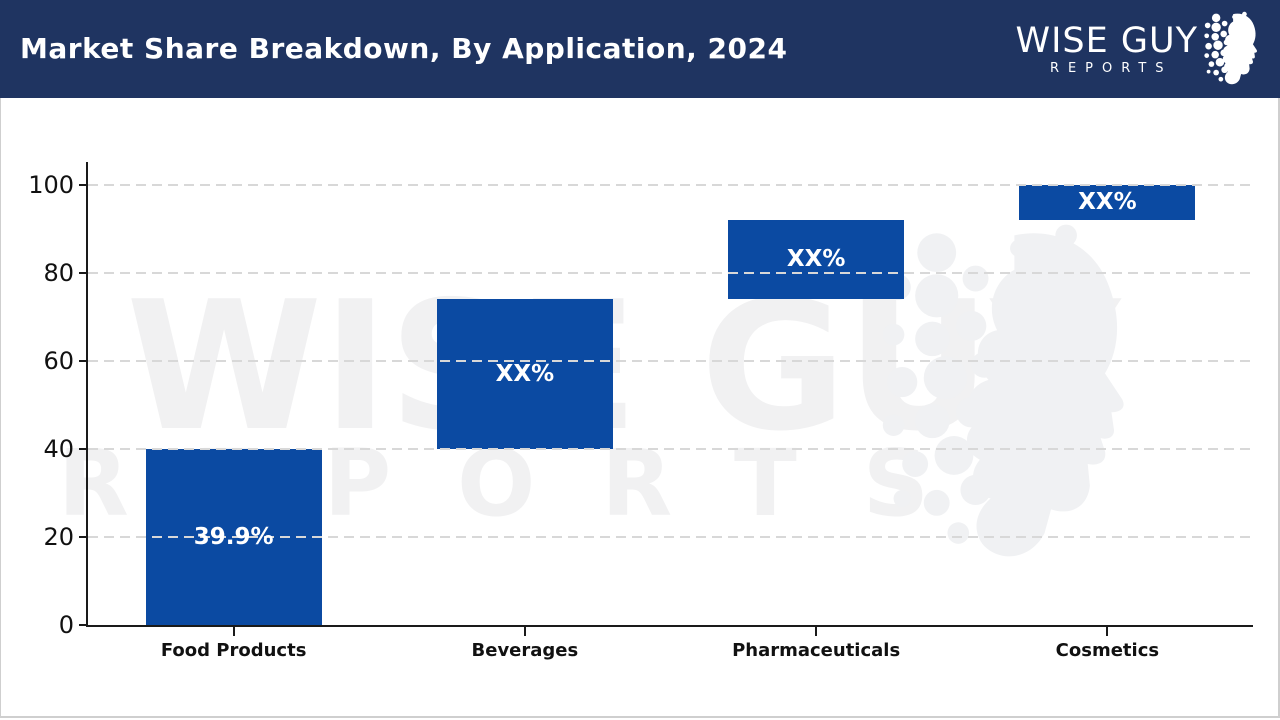 This screenshot has width=1280, height=720. Describe the element at coordinates (58, 537) in the screenshot. I see `y-tick-label-20: 20` at that location.